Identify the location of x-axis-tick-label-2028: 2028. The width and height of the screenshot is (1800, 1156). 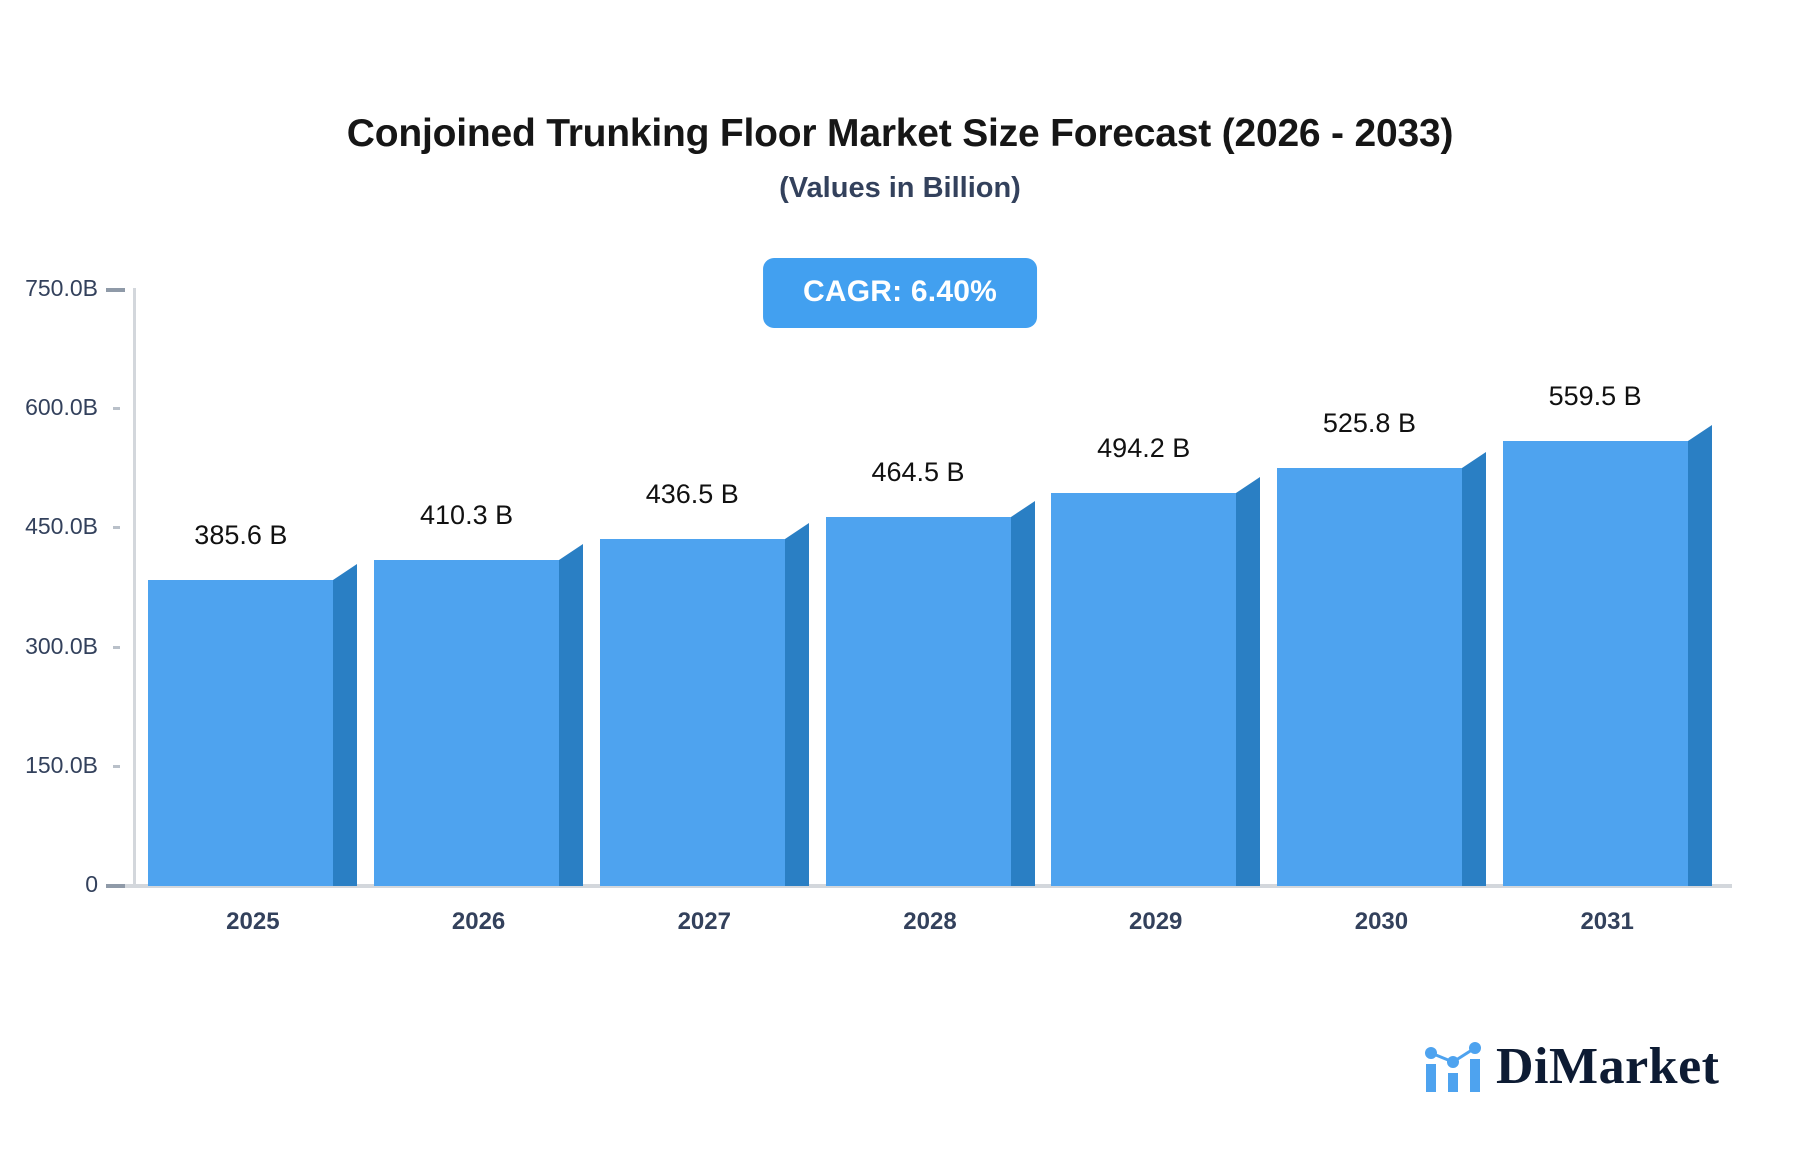
(930, 921).